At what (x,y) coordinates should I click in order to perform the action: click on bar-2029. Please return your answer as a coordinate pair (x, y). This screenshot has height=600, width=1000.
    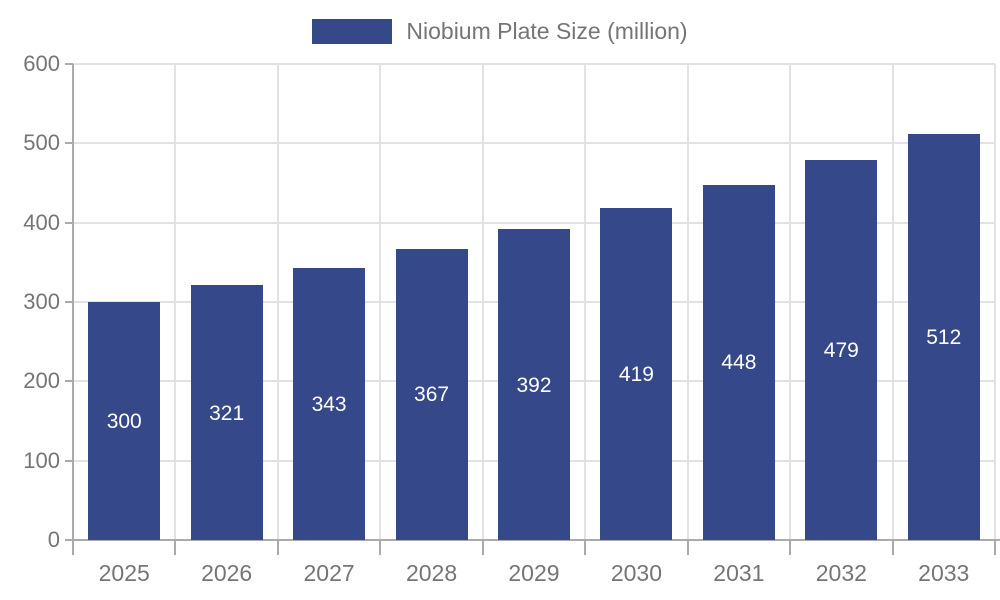
    Looking at the image, I should click on (534, 384).